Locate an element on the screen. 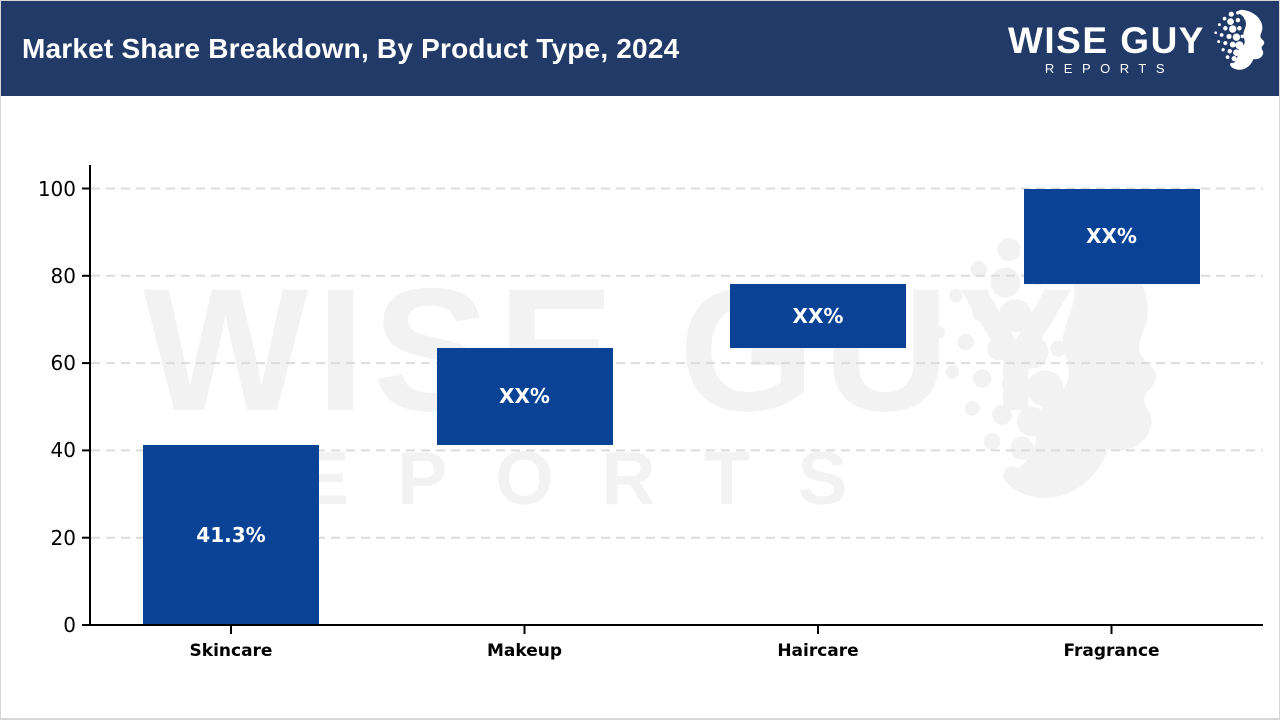 This screenshot has width=1280, height=720. y-axis-tick-label-60: 60 is located at coordinates (63, 363).